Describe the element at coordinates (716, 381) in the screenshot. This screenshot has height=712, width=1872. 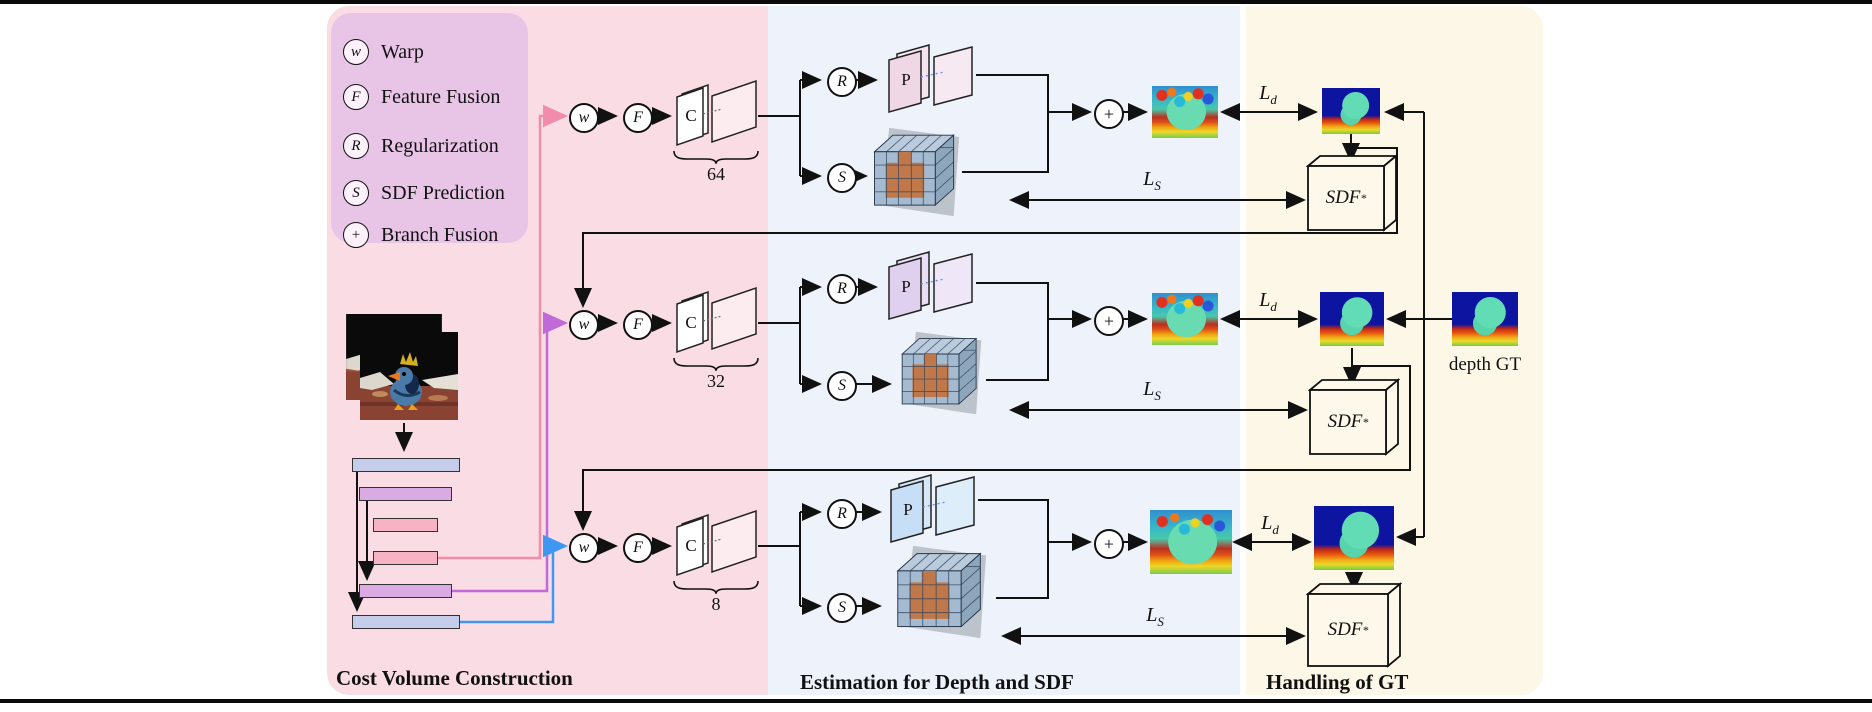
I see `scale-label-32: 32` at that location.